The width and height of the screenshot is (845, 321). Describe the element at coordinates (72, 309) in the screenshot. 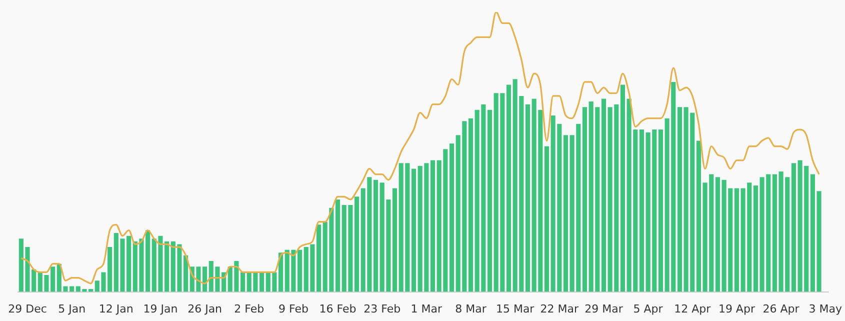

I see `x-tick-label: 5 Jan` at that location.